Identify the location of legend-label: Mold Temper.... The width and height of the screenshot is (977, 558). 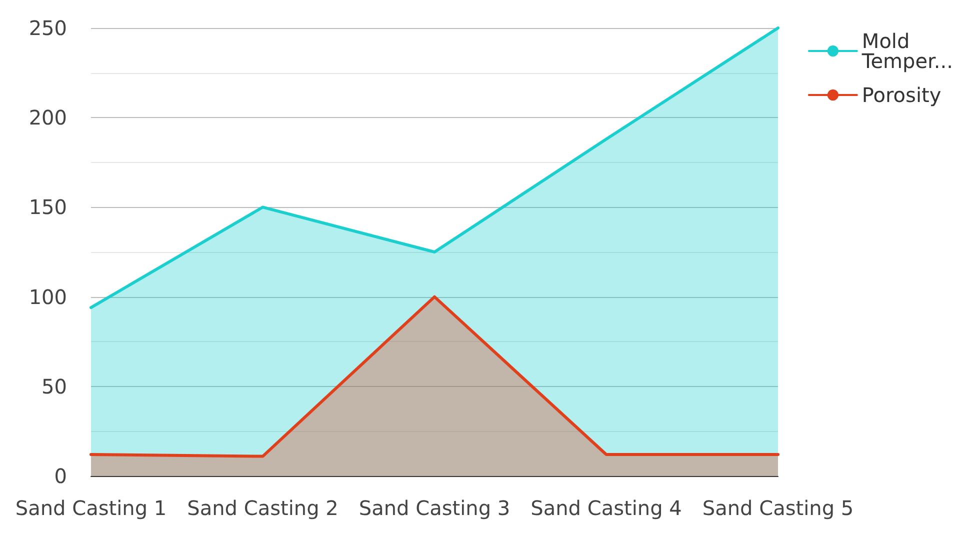
(907, 51).